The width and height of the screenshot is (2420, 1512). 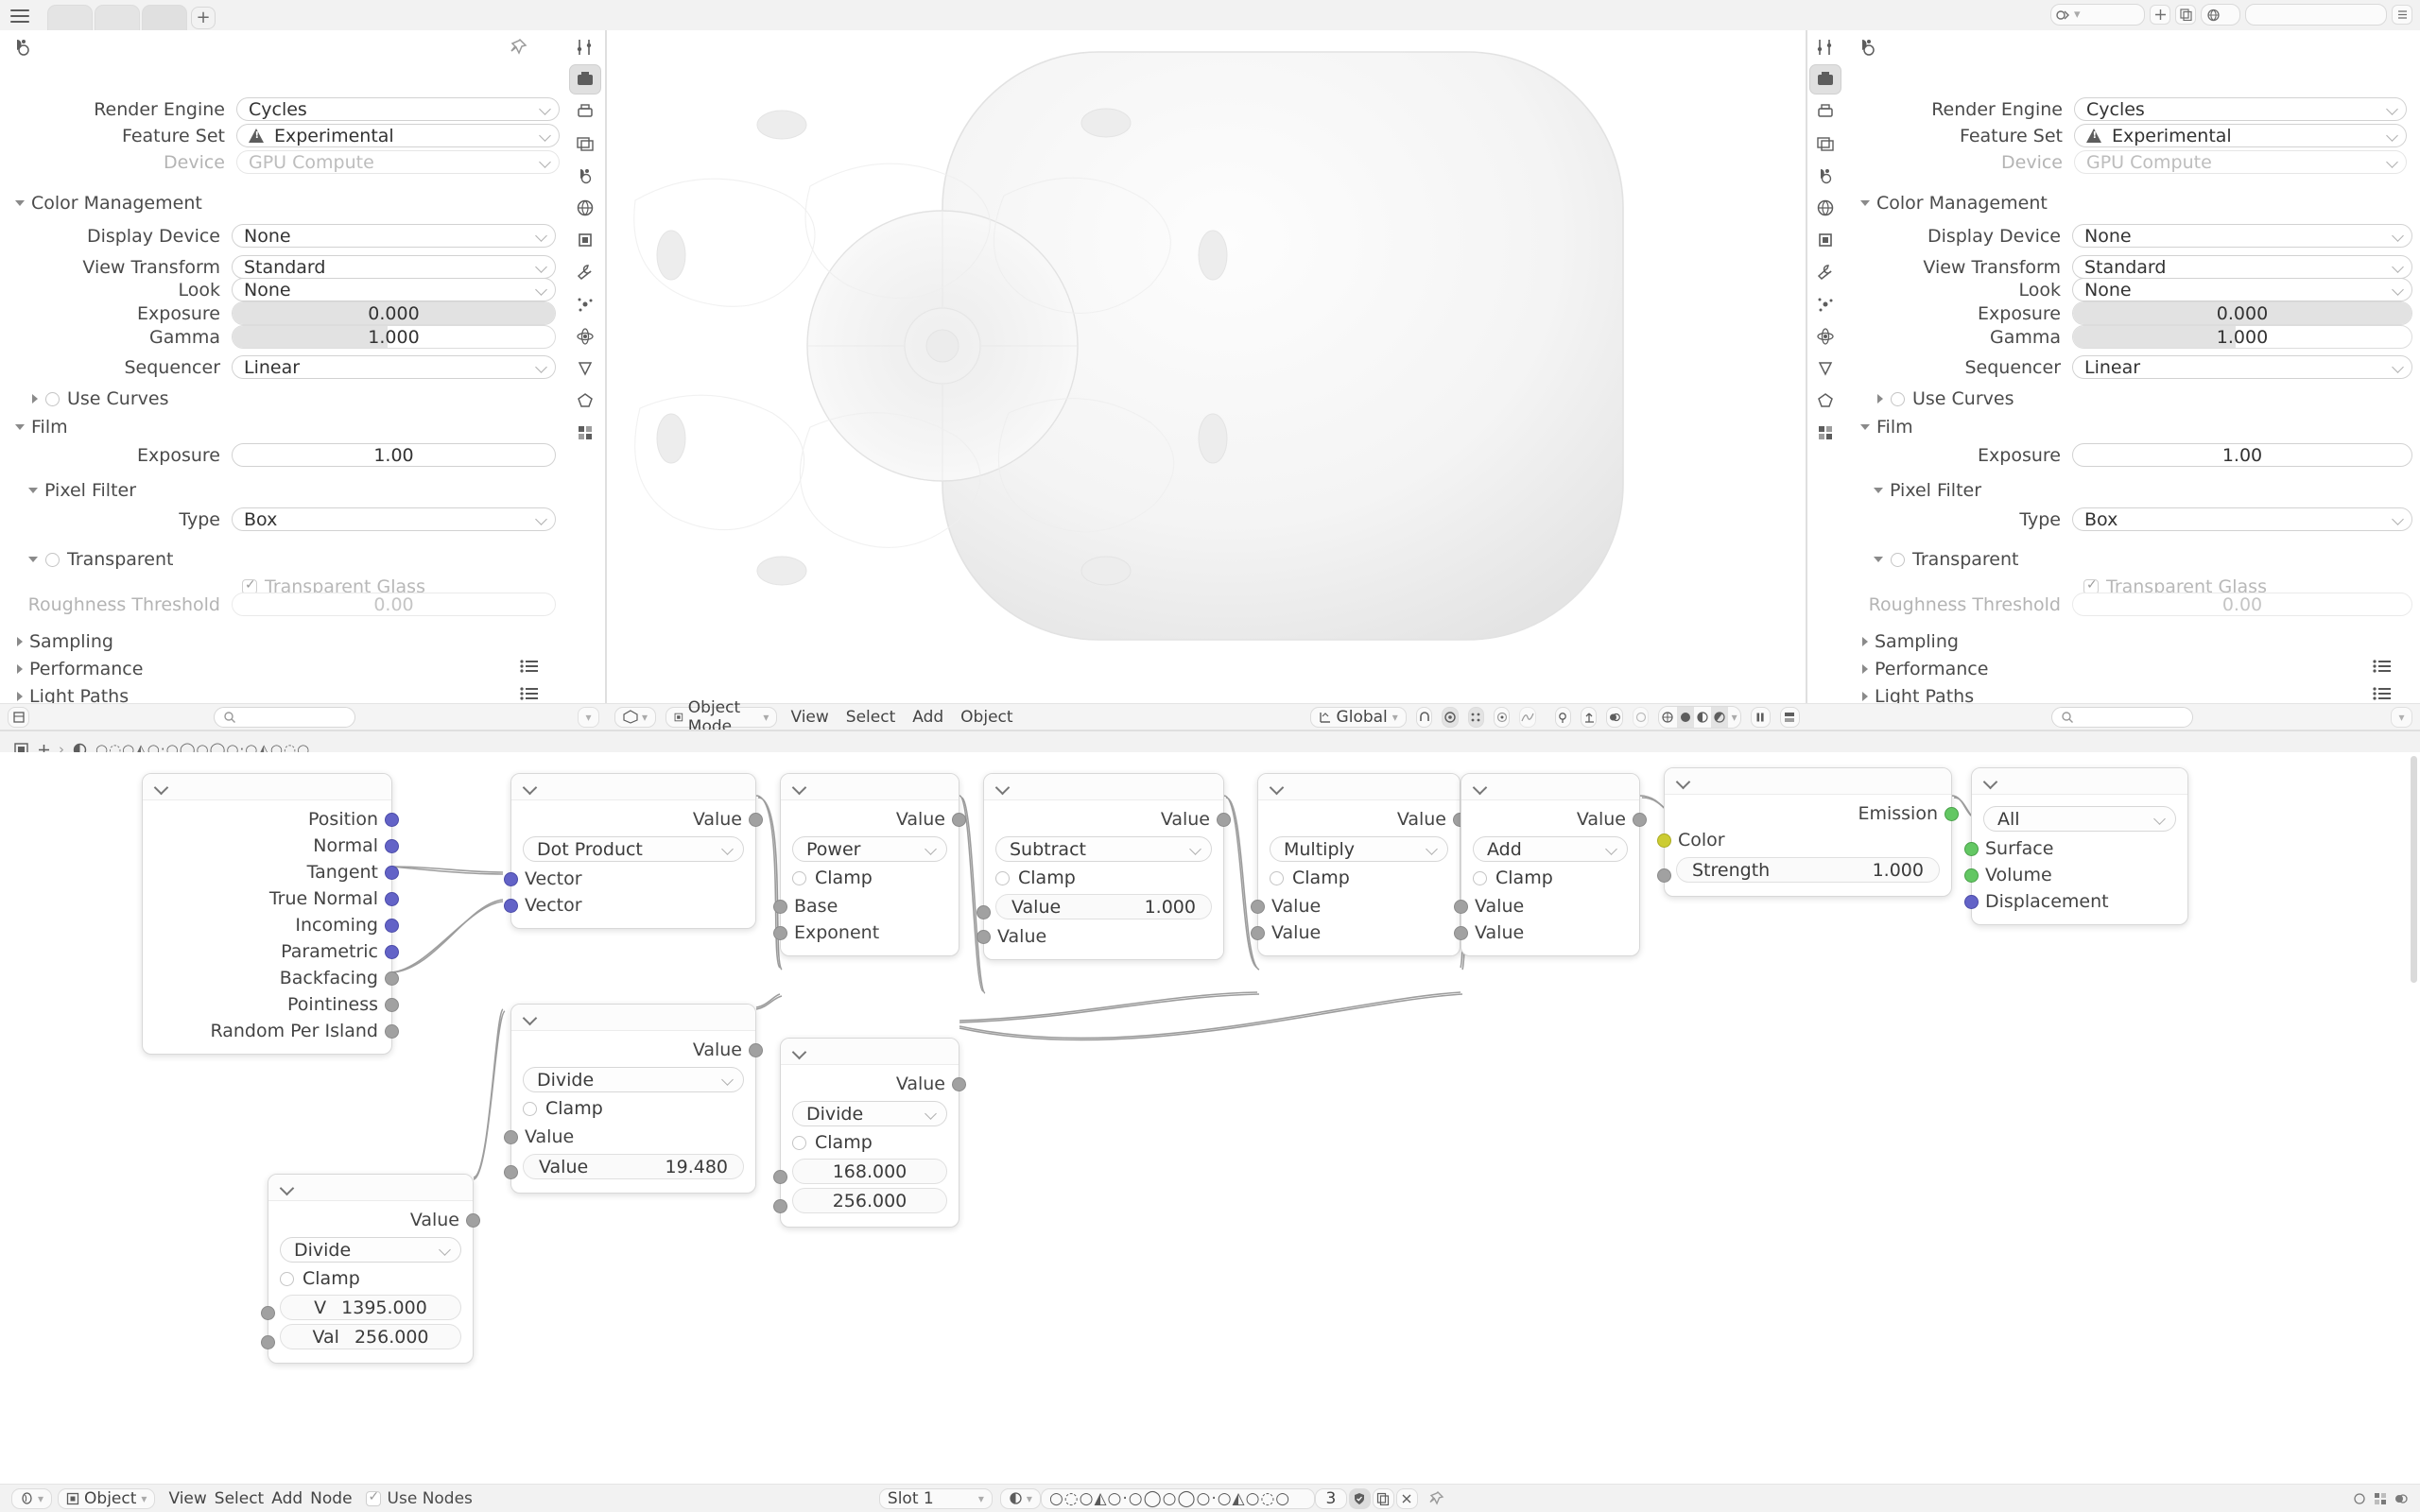 What do you see at coordinates (1789, 717) in the screenshot?
I see `viewport-extra-button` at bounding box center [1789, 717].